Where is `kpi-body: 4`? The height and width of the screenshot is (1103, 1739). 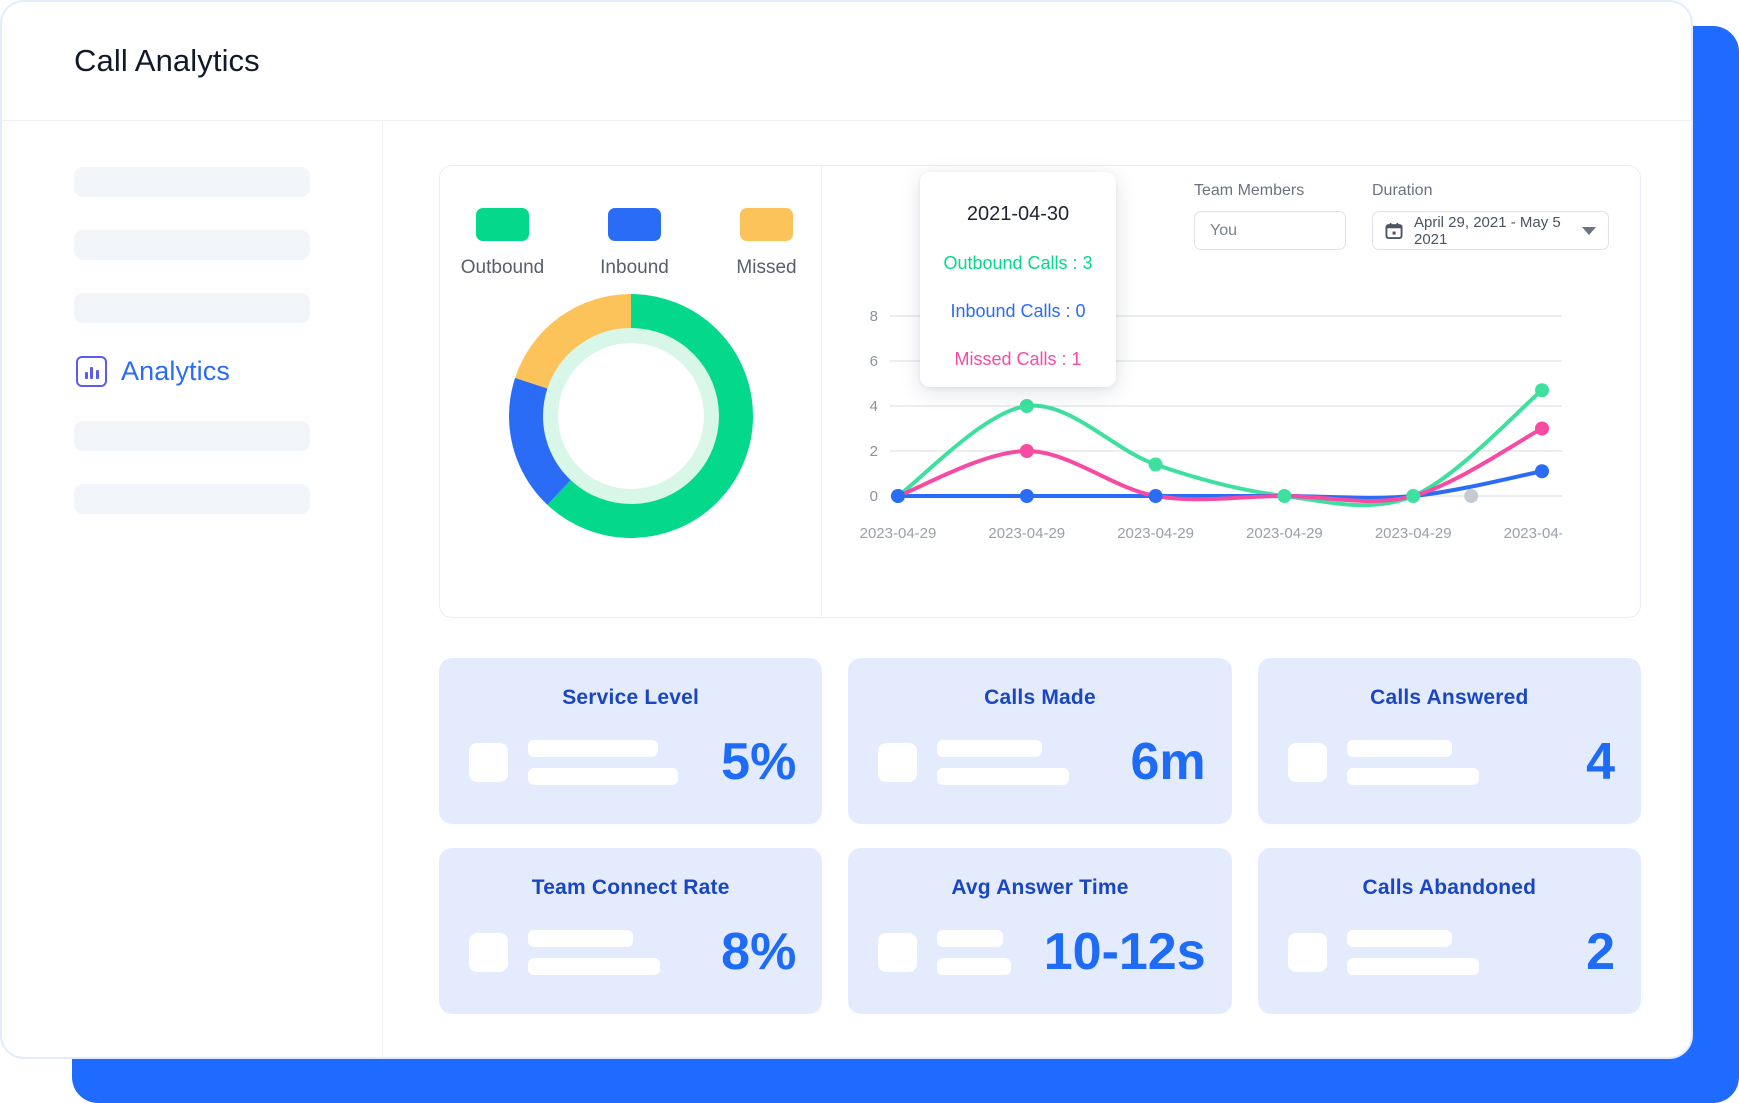
kpi-body: 4 is located at coordinates (1451, 762).